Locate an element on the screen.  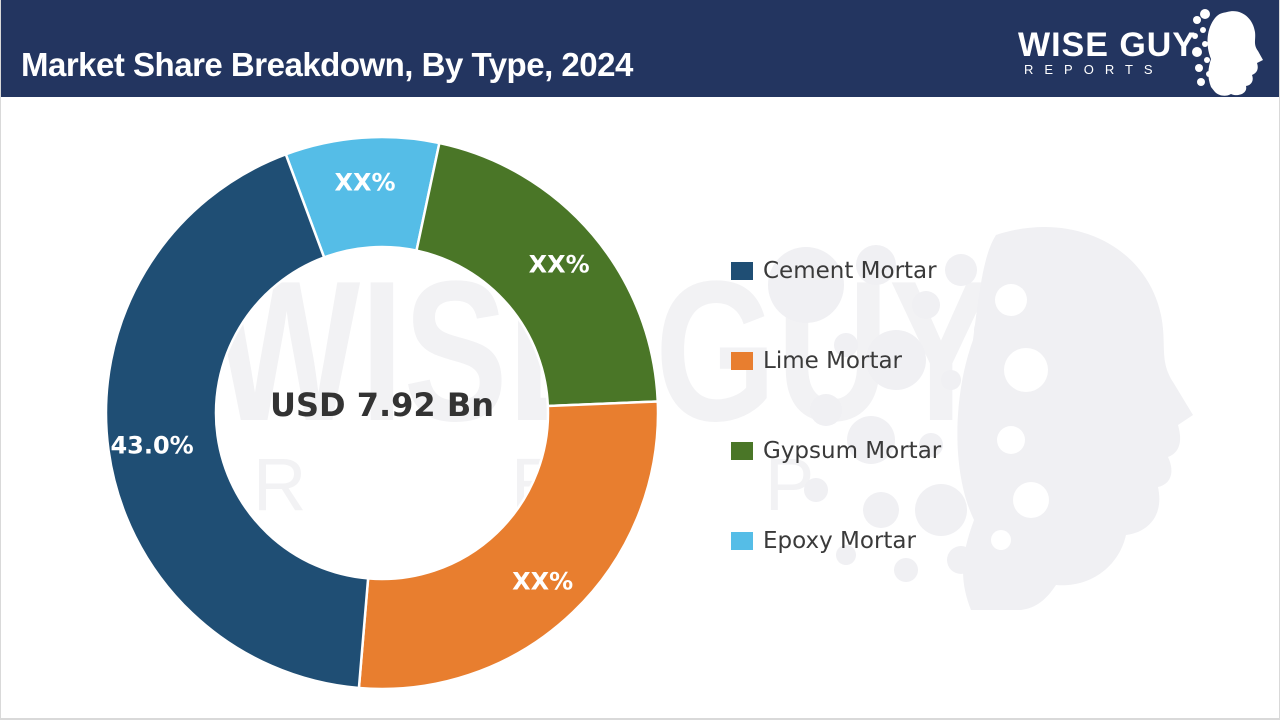
brand-face-icon is located at coordinates (1227, 52).